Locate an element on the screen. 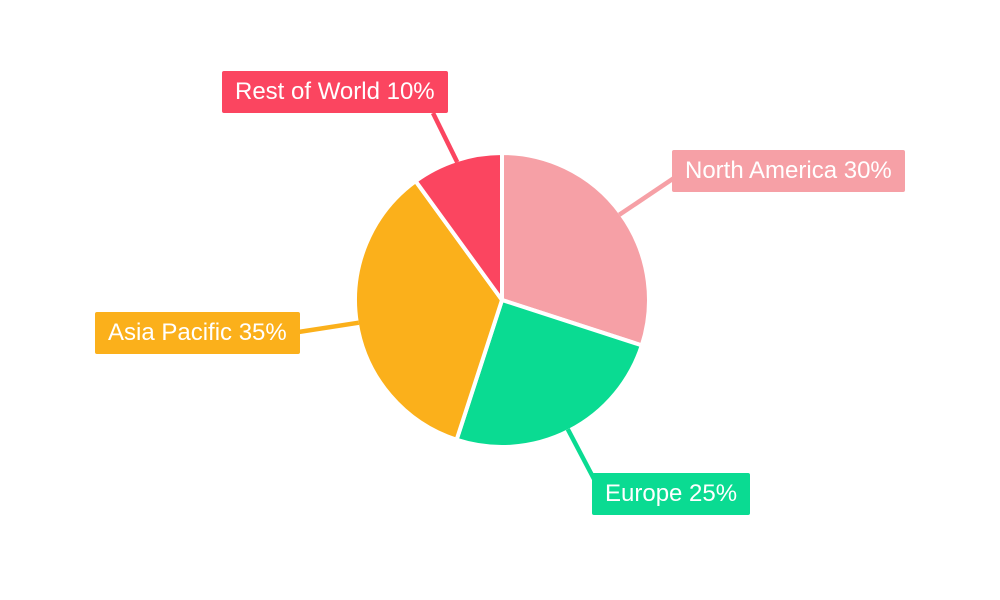 This screenshot has height=600, width=1000. pie-label-north-america: North America 30% is located at coordinates (788, 171).